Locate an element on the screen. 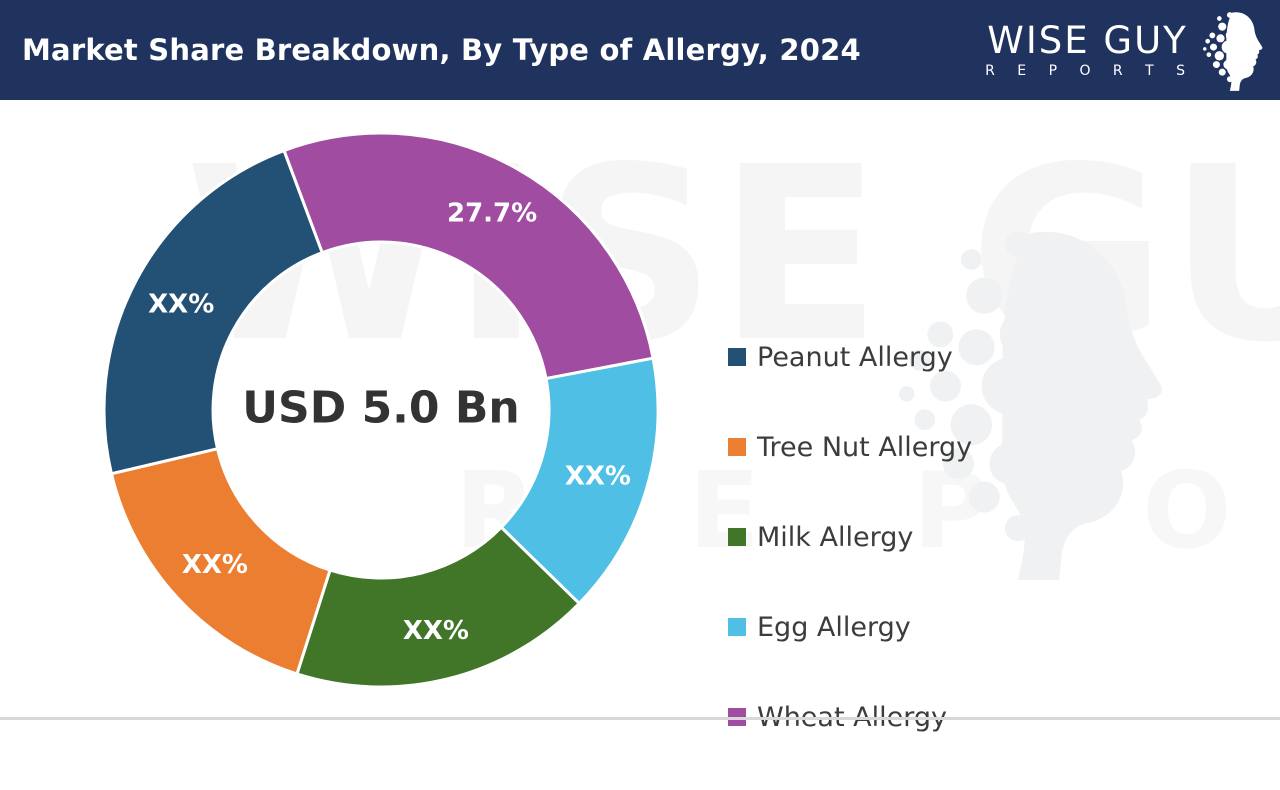  slice-label-tree-nut-allergy: XX% is located at coordinates (215, 565).